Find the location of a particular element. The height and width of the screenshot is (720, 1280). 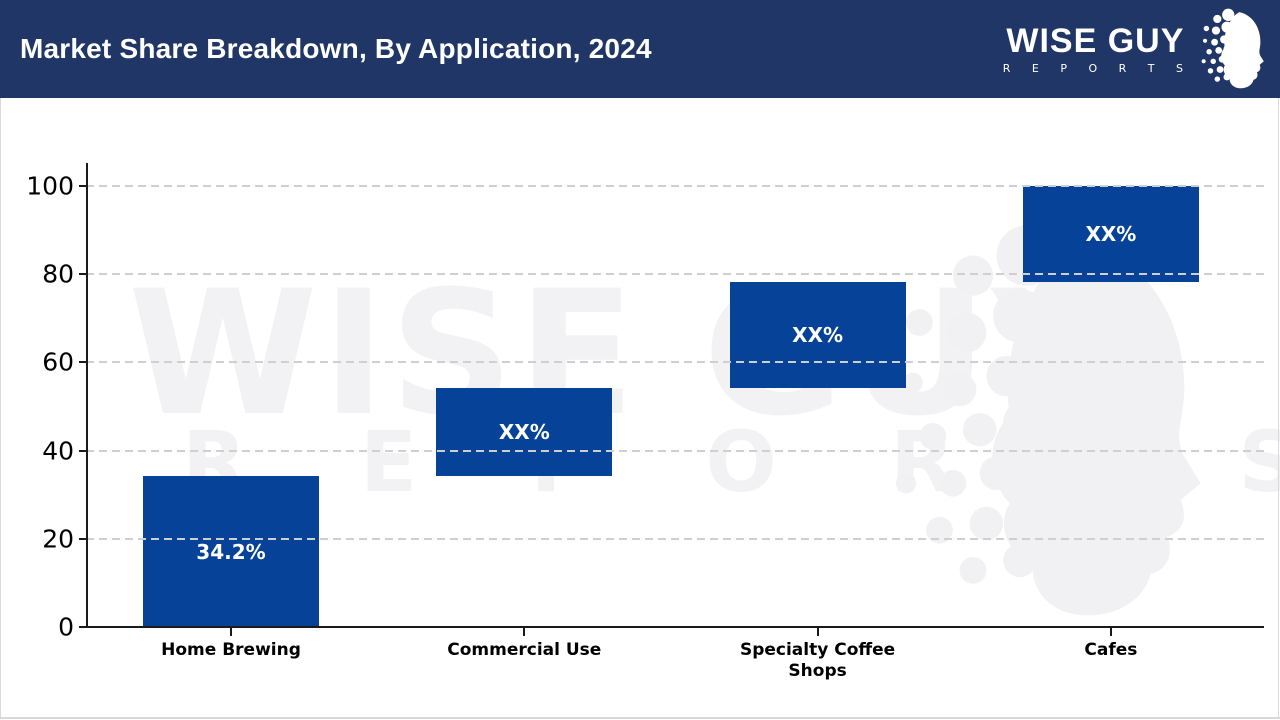

logo-text: WISE GUY R E P O R T S is located at coordinates (1095, 49).